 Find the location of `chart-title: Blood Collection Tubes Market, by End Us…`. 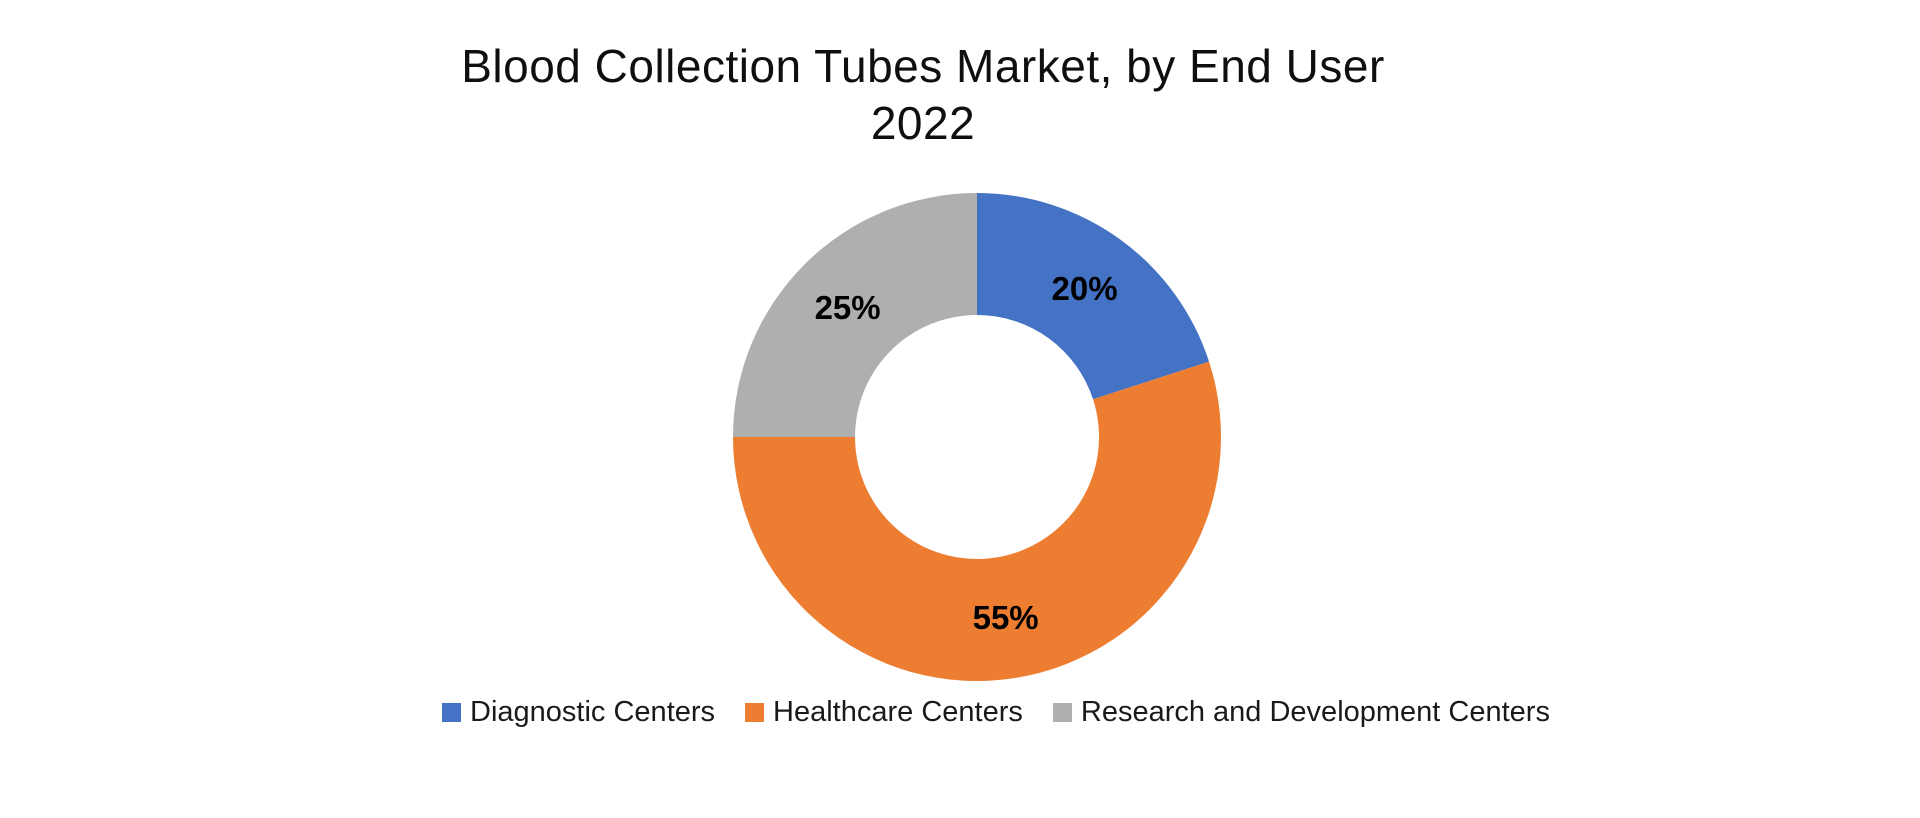

chart-title: Blood Collection Tubes Market, by End Us… is located at coordinates (923, 95).